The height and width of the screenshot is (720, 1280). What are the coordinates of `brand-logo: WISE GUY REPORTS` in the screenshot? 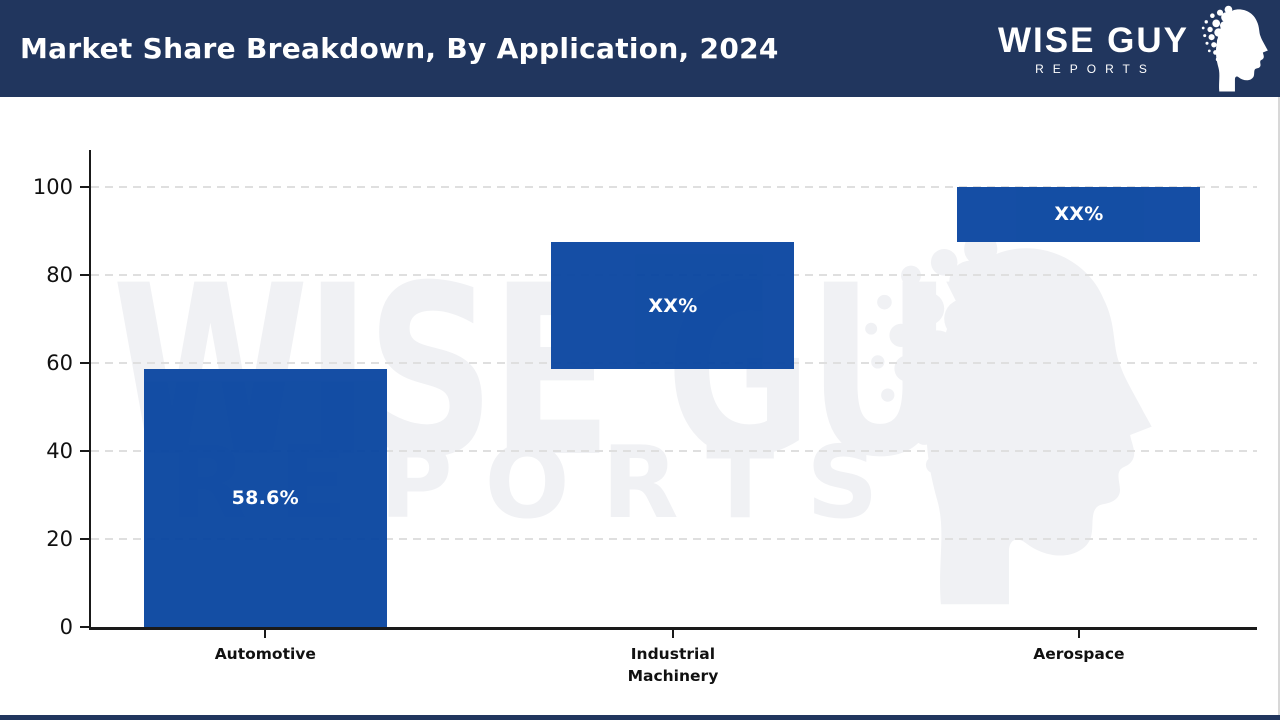 It's located at (1134, 48).